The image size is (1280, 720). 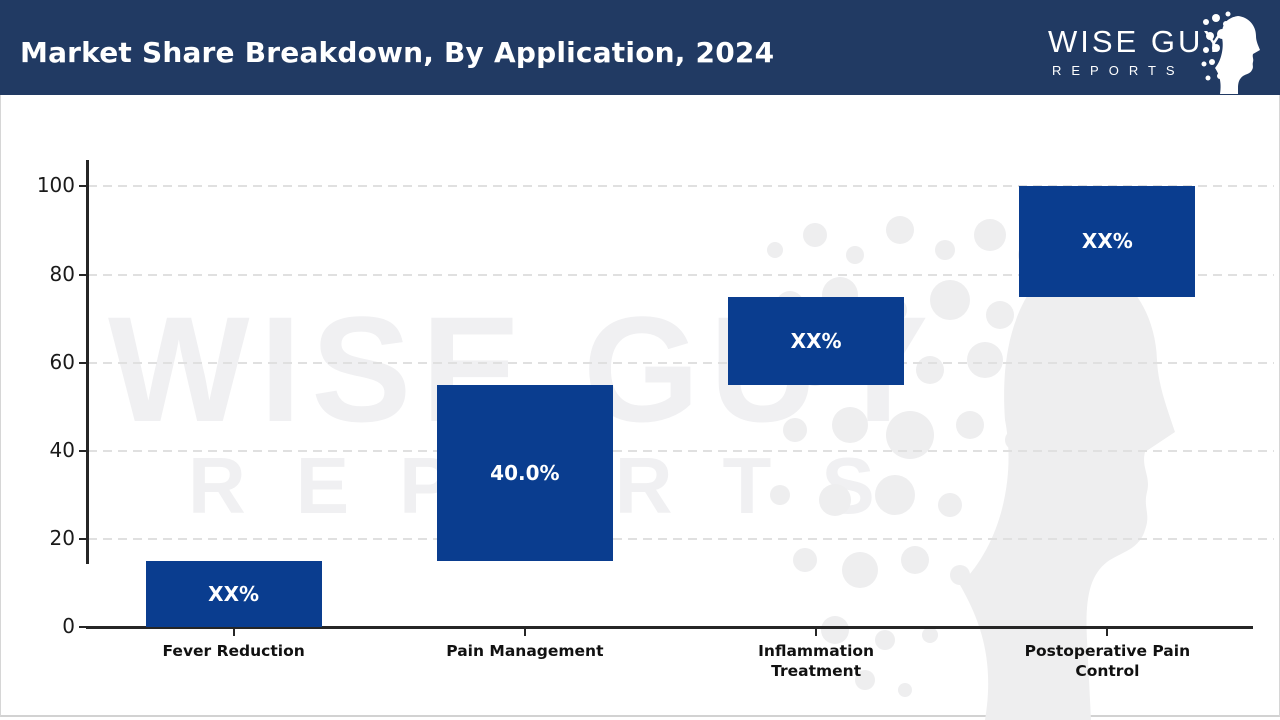 What do you see at coordinates (62, 361) in the screenshot?
I see `y-tick-label: 60` at bounding box center [62, 361].